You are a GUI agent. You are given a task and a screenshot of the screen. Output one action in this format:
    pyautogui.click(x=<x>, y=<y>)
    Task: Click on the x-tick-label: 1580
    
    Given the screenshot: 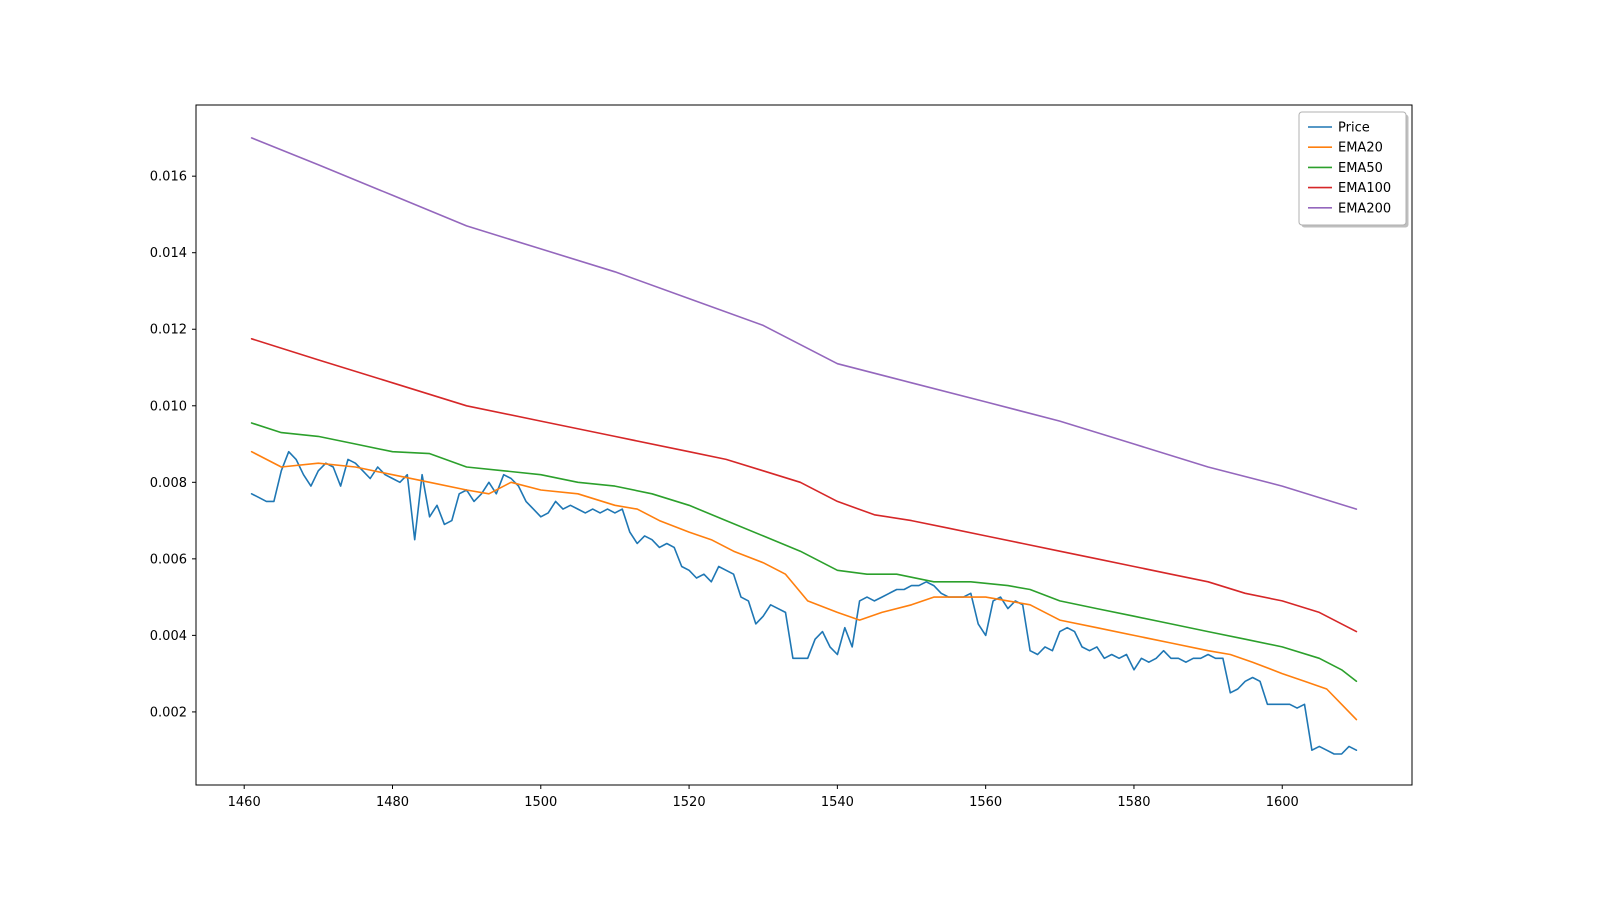 What is the action you would take?
    pyautogui.click(x=1133, y=802)
    